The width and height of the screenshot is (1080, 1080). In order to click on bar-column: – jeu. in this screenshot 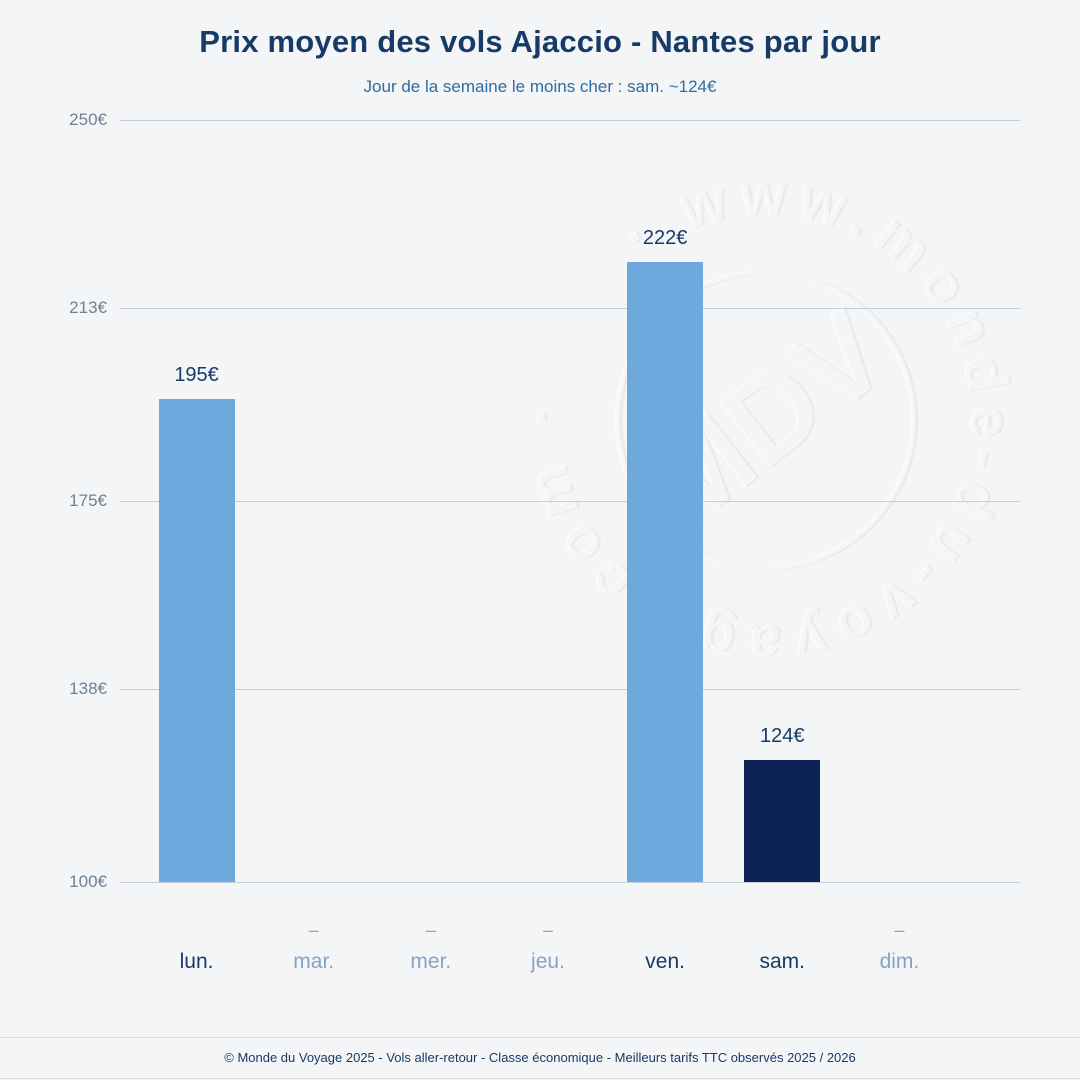, I will do `click(547, 546)`.